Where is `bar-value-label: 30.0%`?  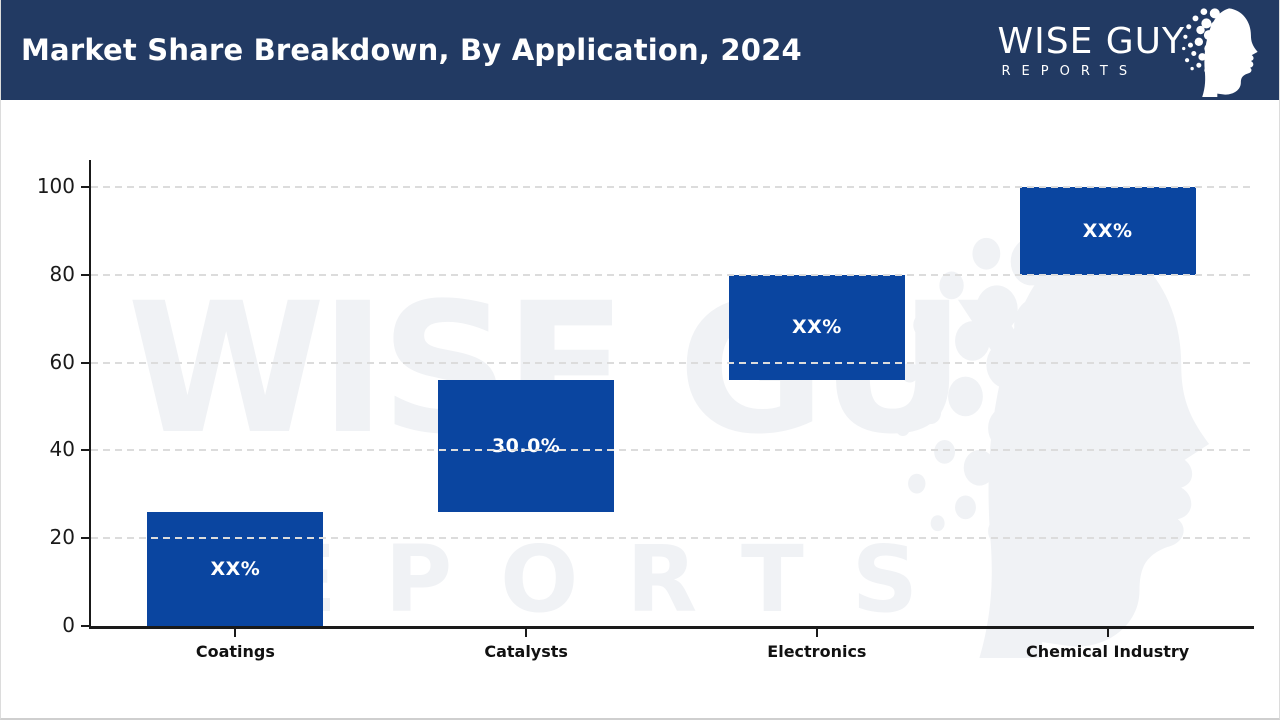
bar-value-label: 30.0% is located at coordinates (526, 446).